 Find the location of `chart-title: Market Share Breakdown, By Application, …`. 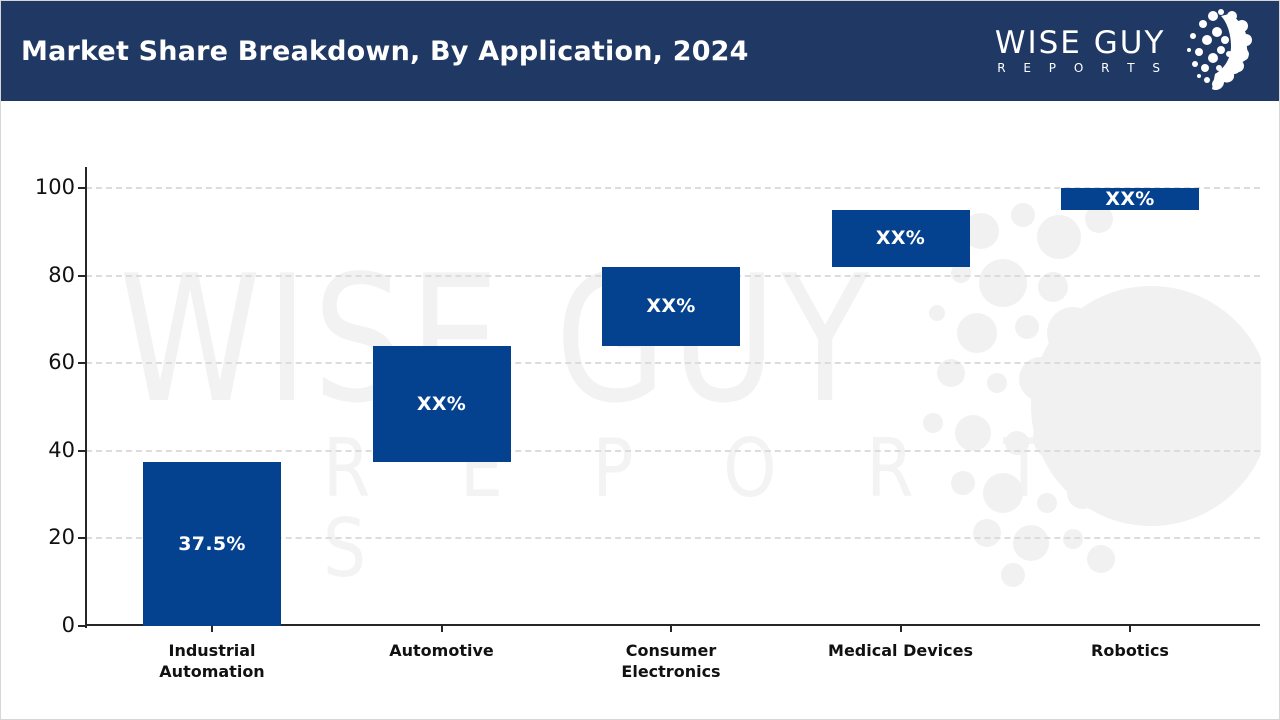

chart-title: Market Share Breakdown, By Application, … is located at coordinates (385, 51).